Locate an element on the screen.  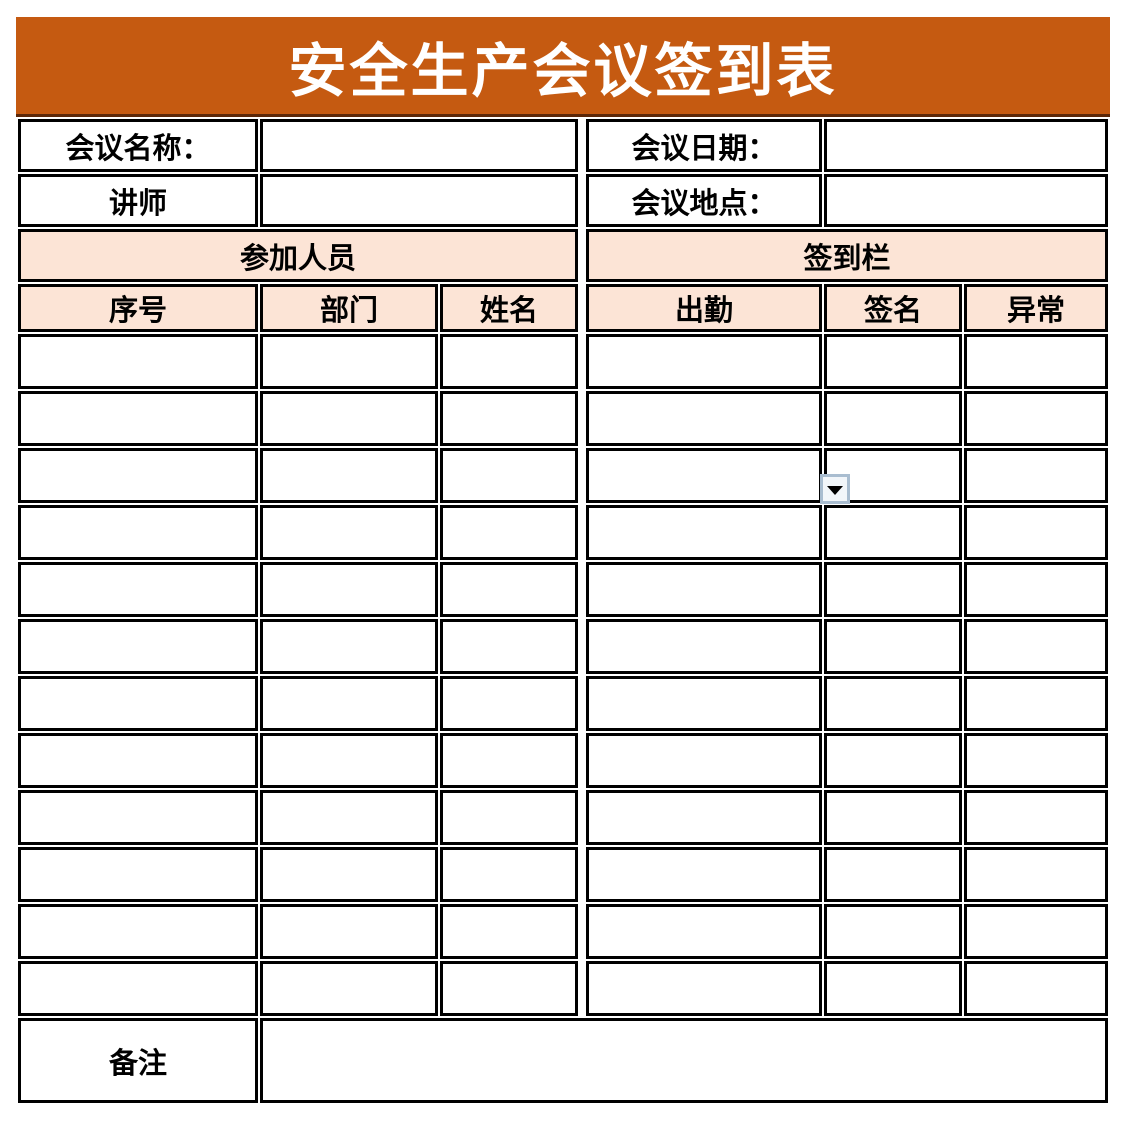
meeting-date-input is located at coordinates (966, 145).